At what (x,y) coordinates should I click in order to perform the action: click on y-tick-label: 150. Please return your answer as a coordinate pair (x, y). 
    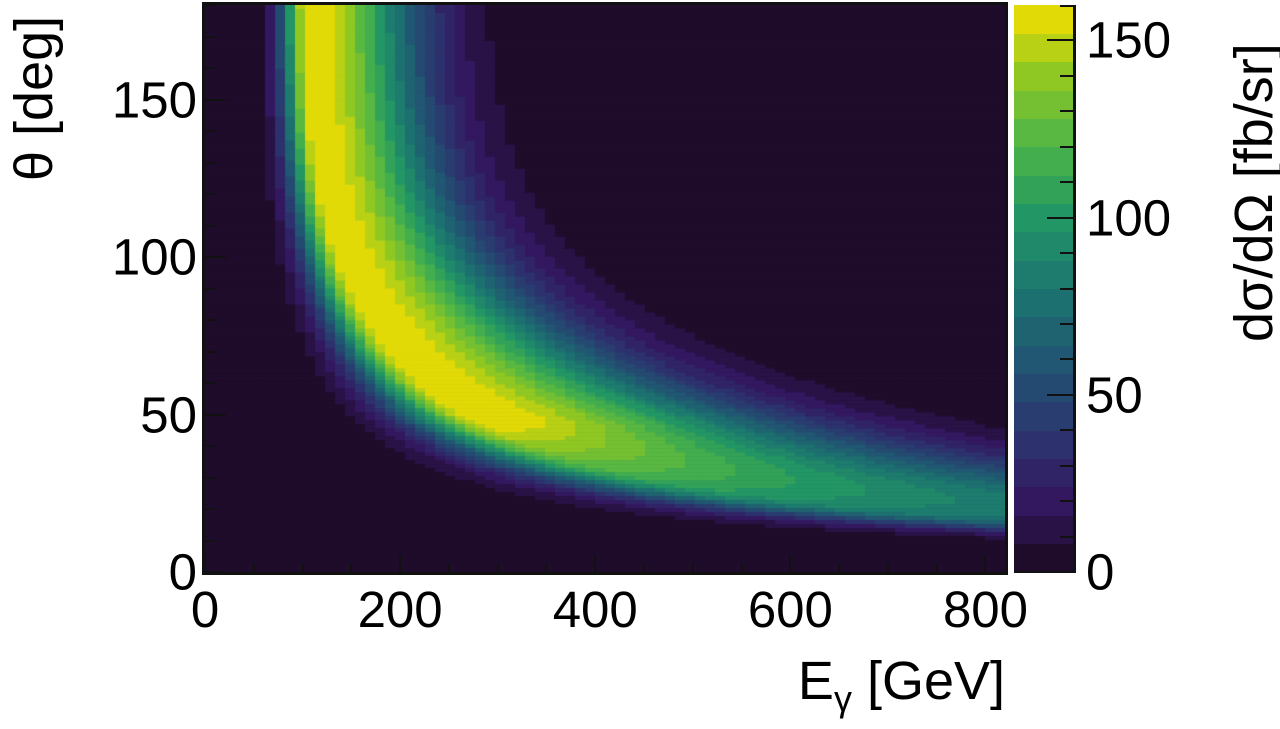
    Looking at the image, I should click on (154, 99).